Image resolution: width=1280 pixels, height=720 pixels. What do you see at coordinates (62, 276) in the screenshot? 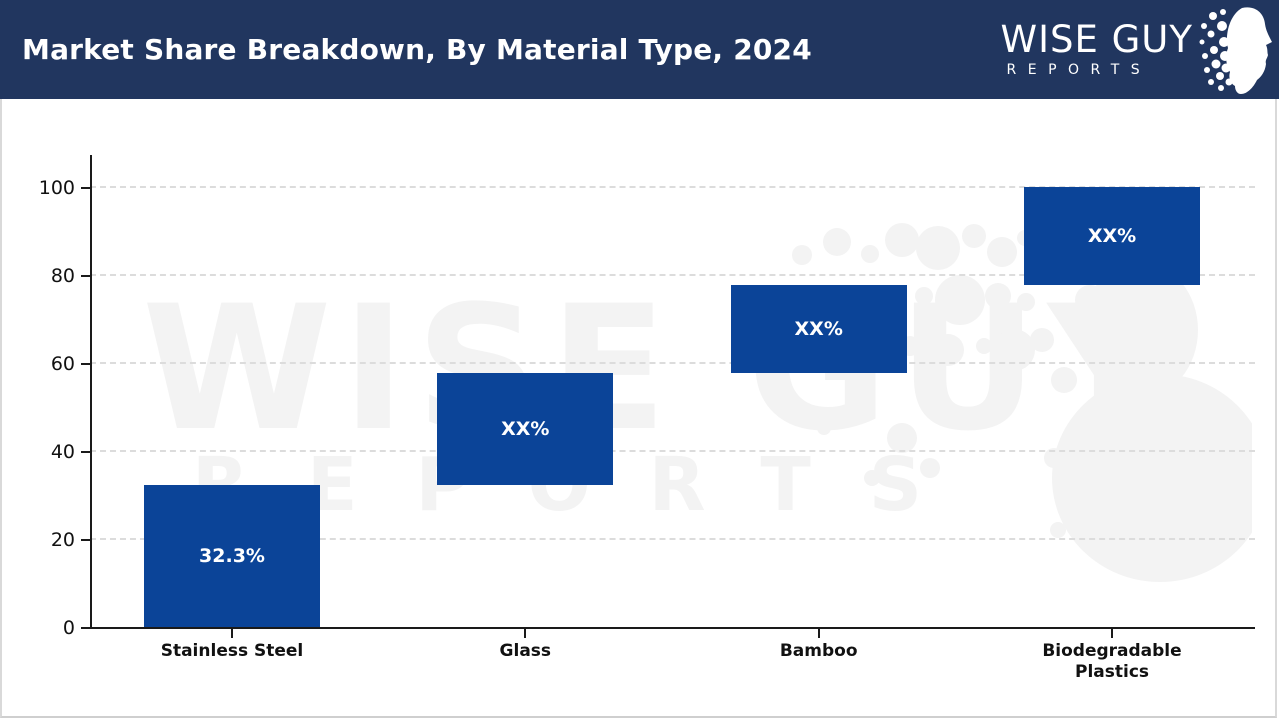
I see `y-tick-label-80: 80` at bounding box center [62, 276].